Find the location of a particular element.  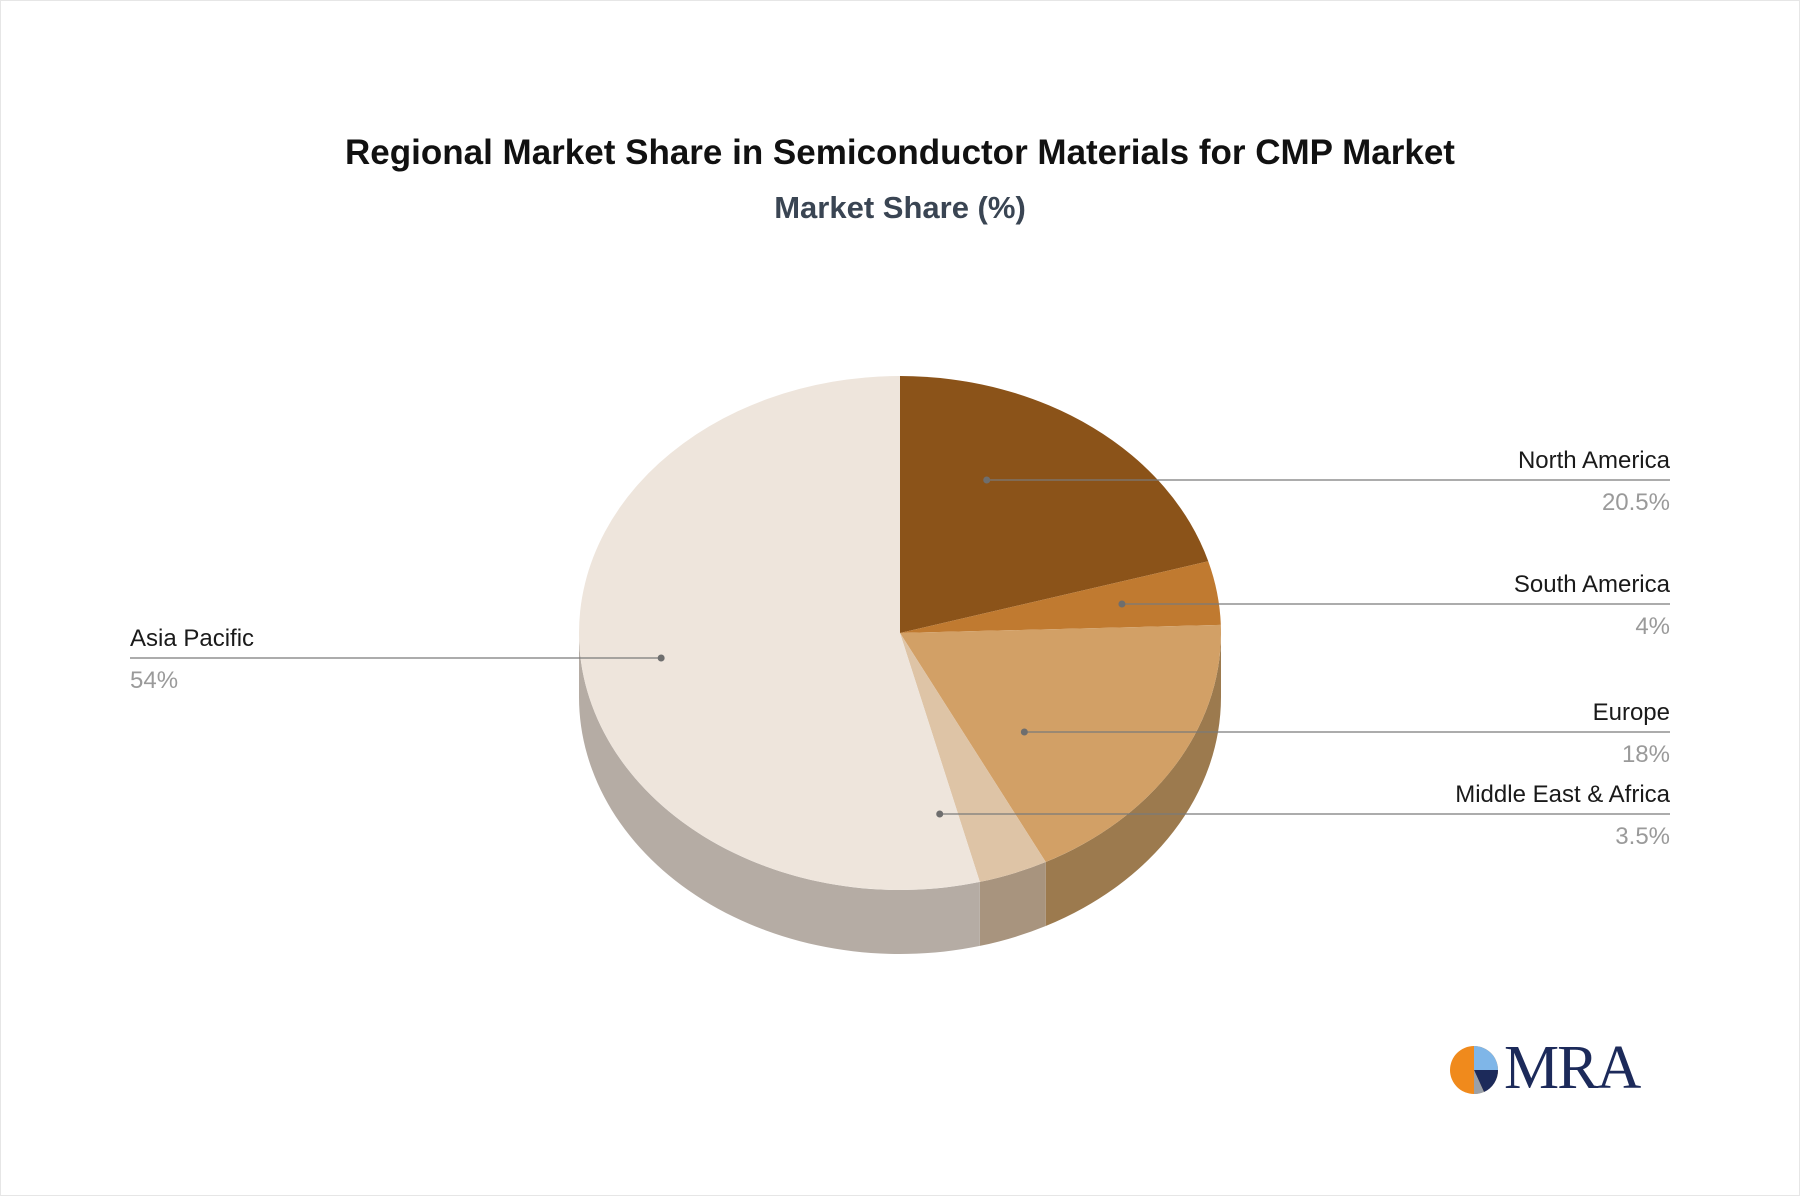

label-value-south-america: 4% is located at coordinates (1652, 626).